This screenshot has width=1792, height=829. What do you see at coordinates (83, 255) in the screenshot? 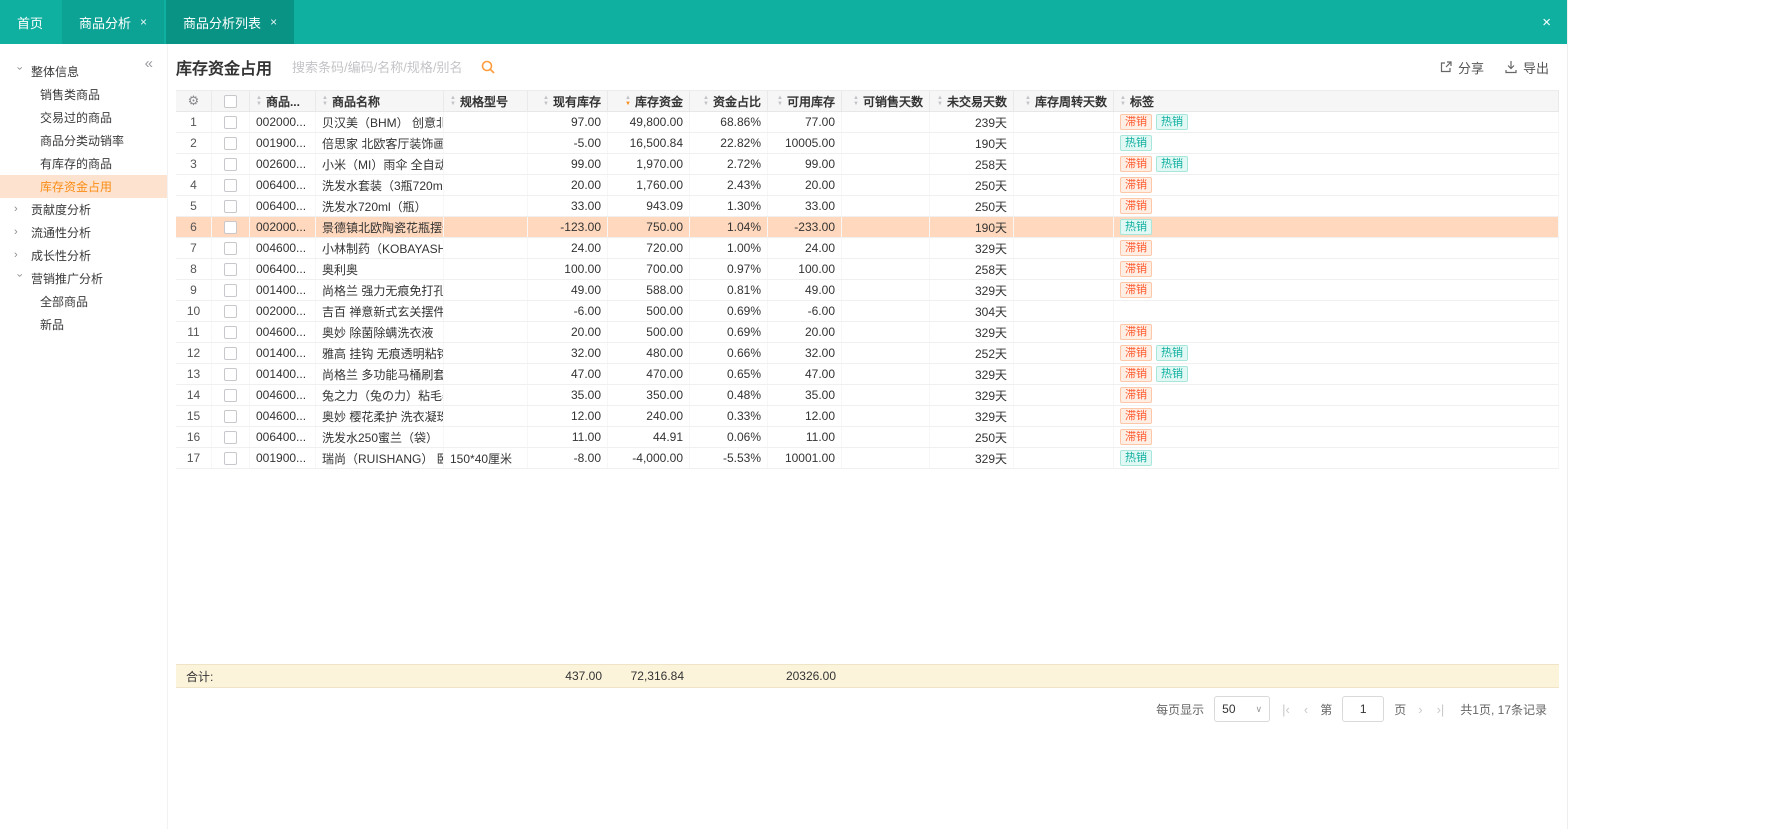
I see `sidebar-item: › 成长性分析` at bounding box center [83, 255].